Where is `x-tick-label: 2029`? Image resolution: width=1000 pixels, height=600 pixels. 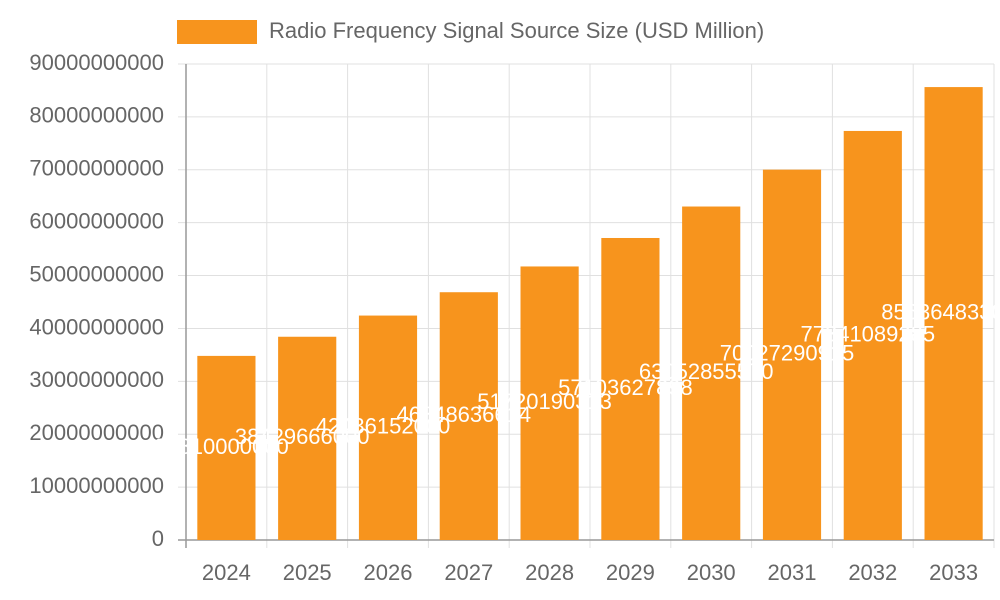
x-tick-label: 2029 is located at coordinates (630, 572).